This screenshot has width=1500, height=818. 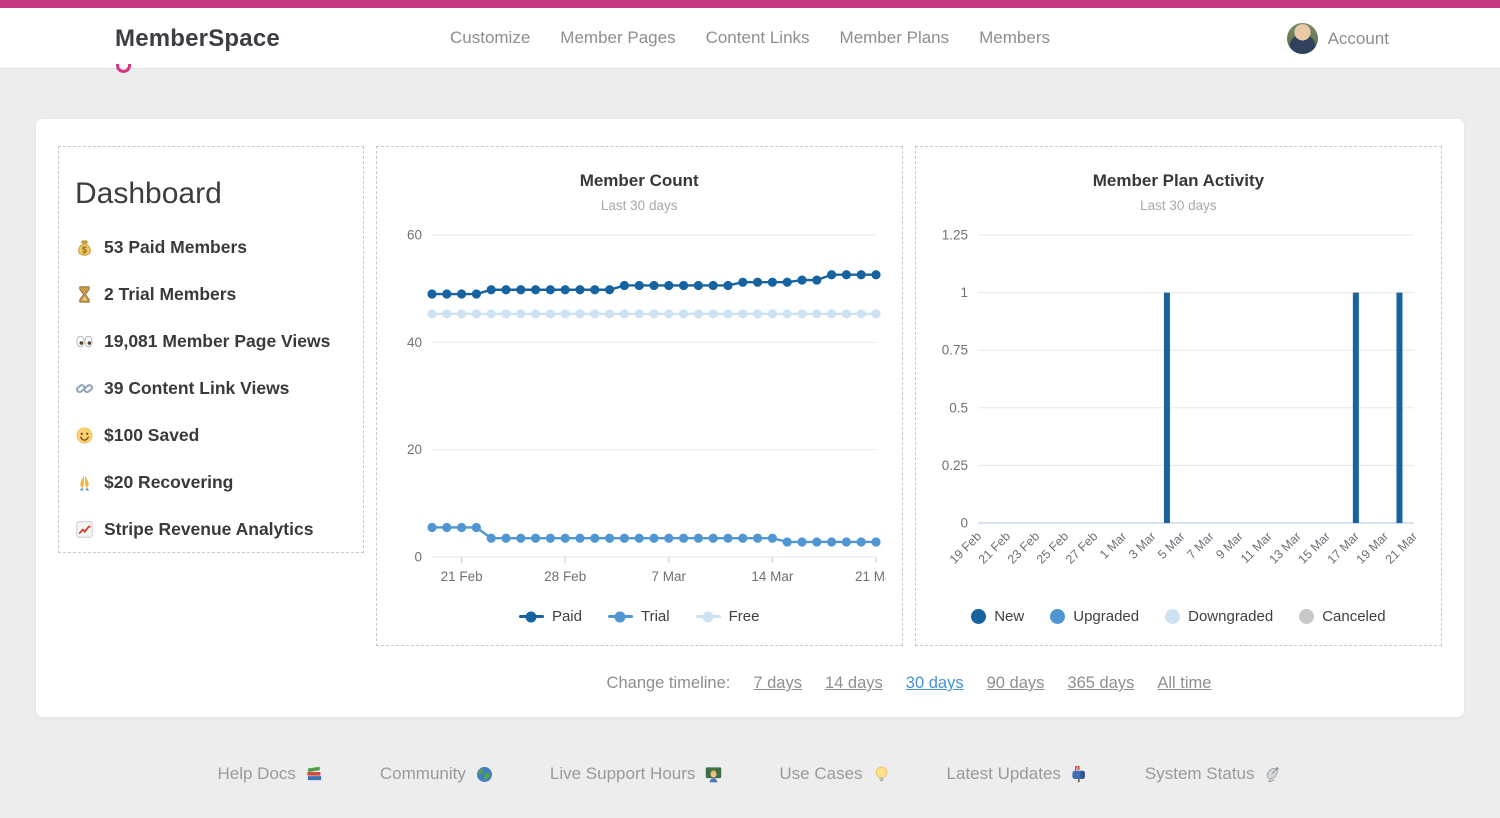 I want to click on footer-community: Community, so click(x=437, y=774).